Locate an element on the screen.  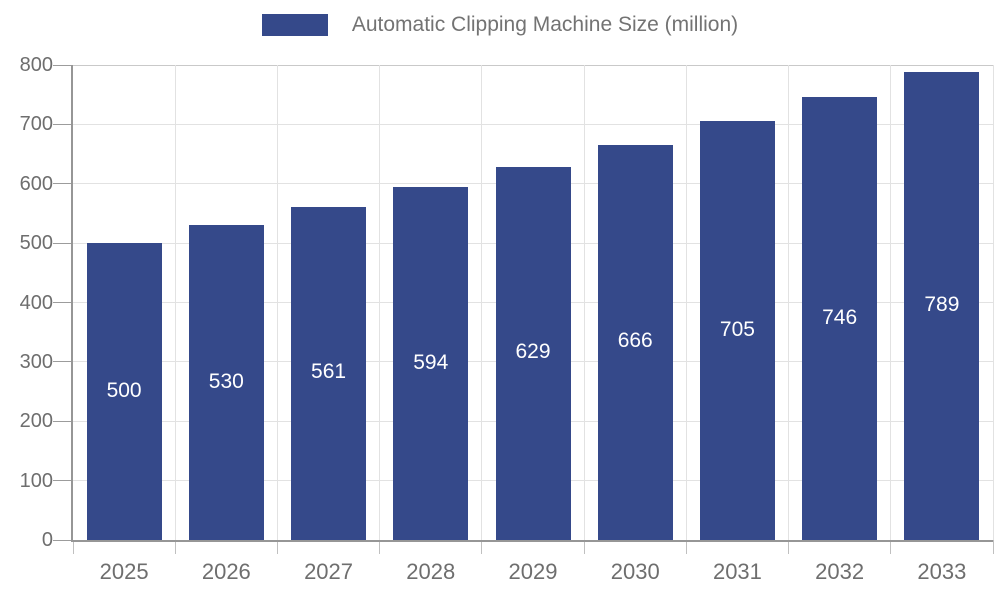
x-axis-label: 2025 is located at coordinates (124, 571).